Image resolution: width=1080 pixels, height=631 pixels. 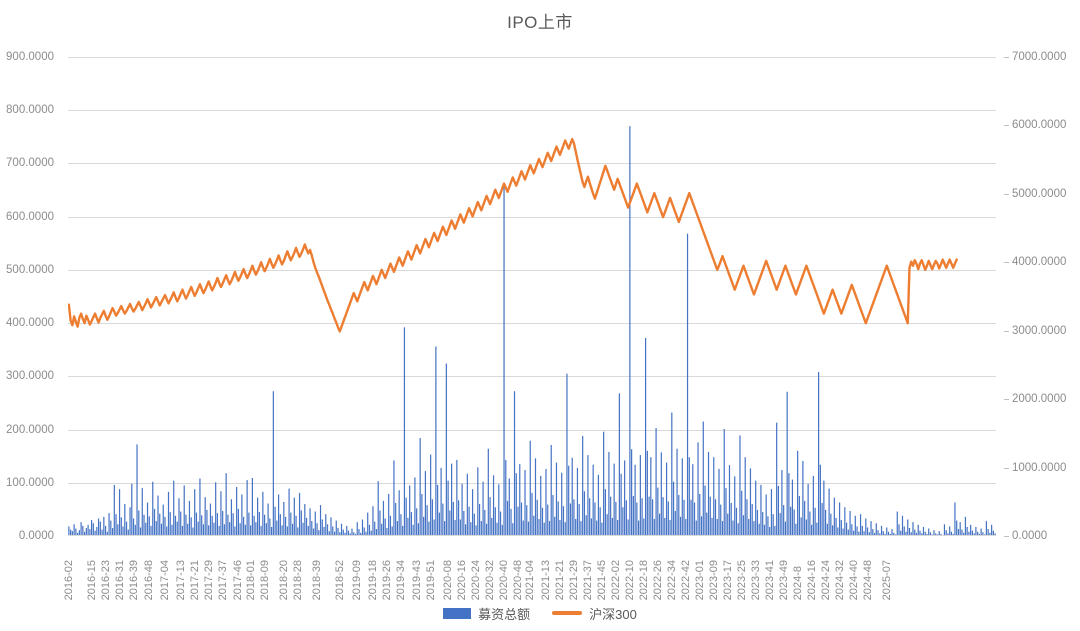 I want to click on x-axis-tick-label: 2018-09, so click(x=264, y=579).